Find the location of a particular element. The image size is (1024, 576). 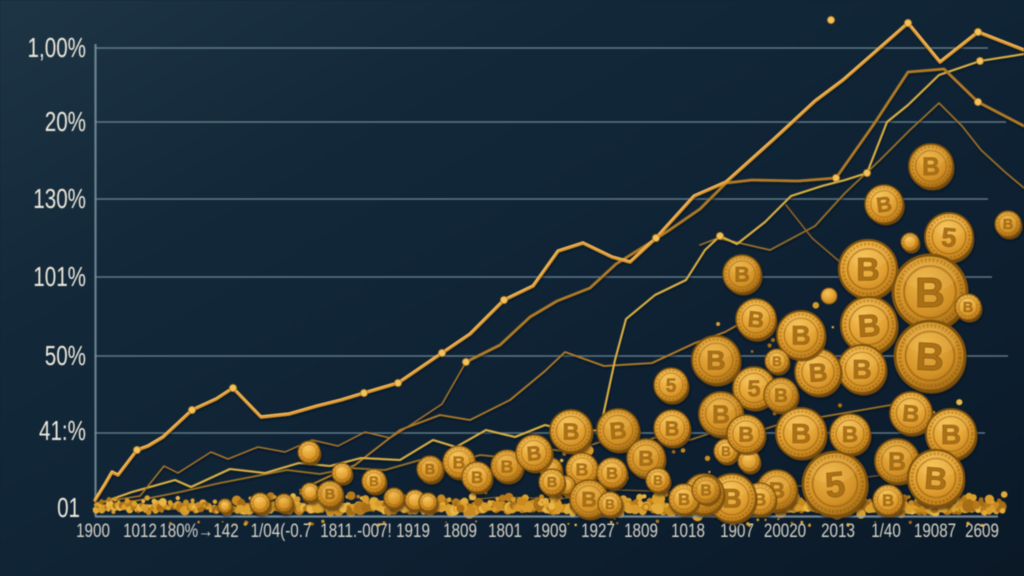

svg-text: 1919 is located at coordinates (413, 530).